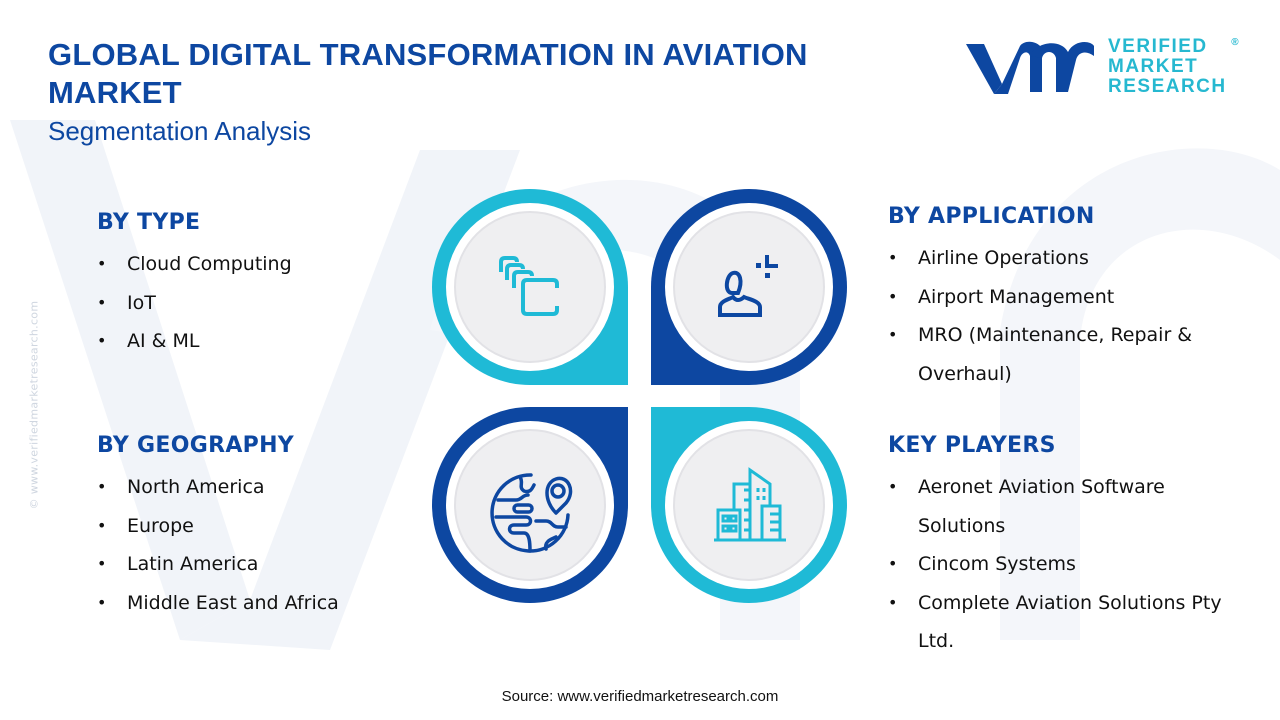 The height and width of the screenshot is (720, 1280). I want to click on list-item: • Latin America, so click(218, 564).